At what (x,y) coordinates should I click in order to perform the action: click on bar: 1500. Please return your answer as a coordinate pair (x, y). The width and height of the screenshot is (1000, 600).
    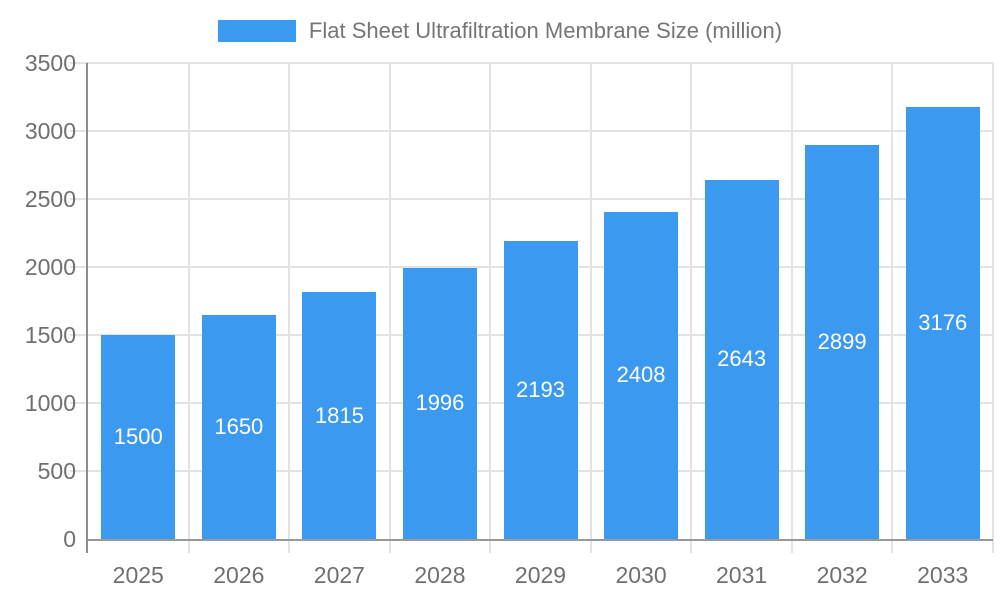
    Looking at the image, I should click on (138, 437).